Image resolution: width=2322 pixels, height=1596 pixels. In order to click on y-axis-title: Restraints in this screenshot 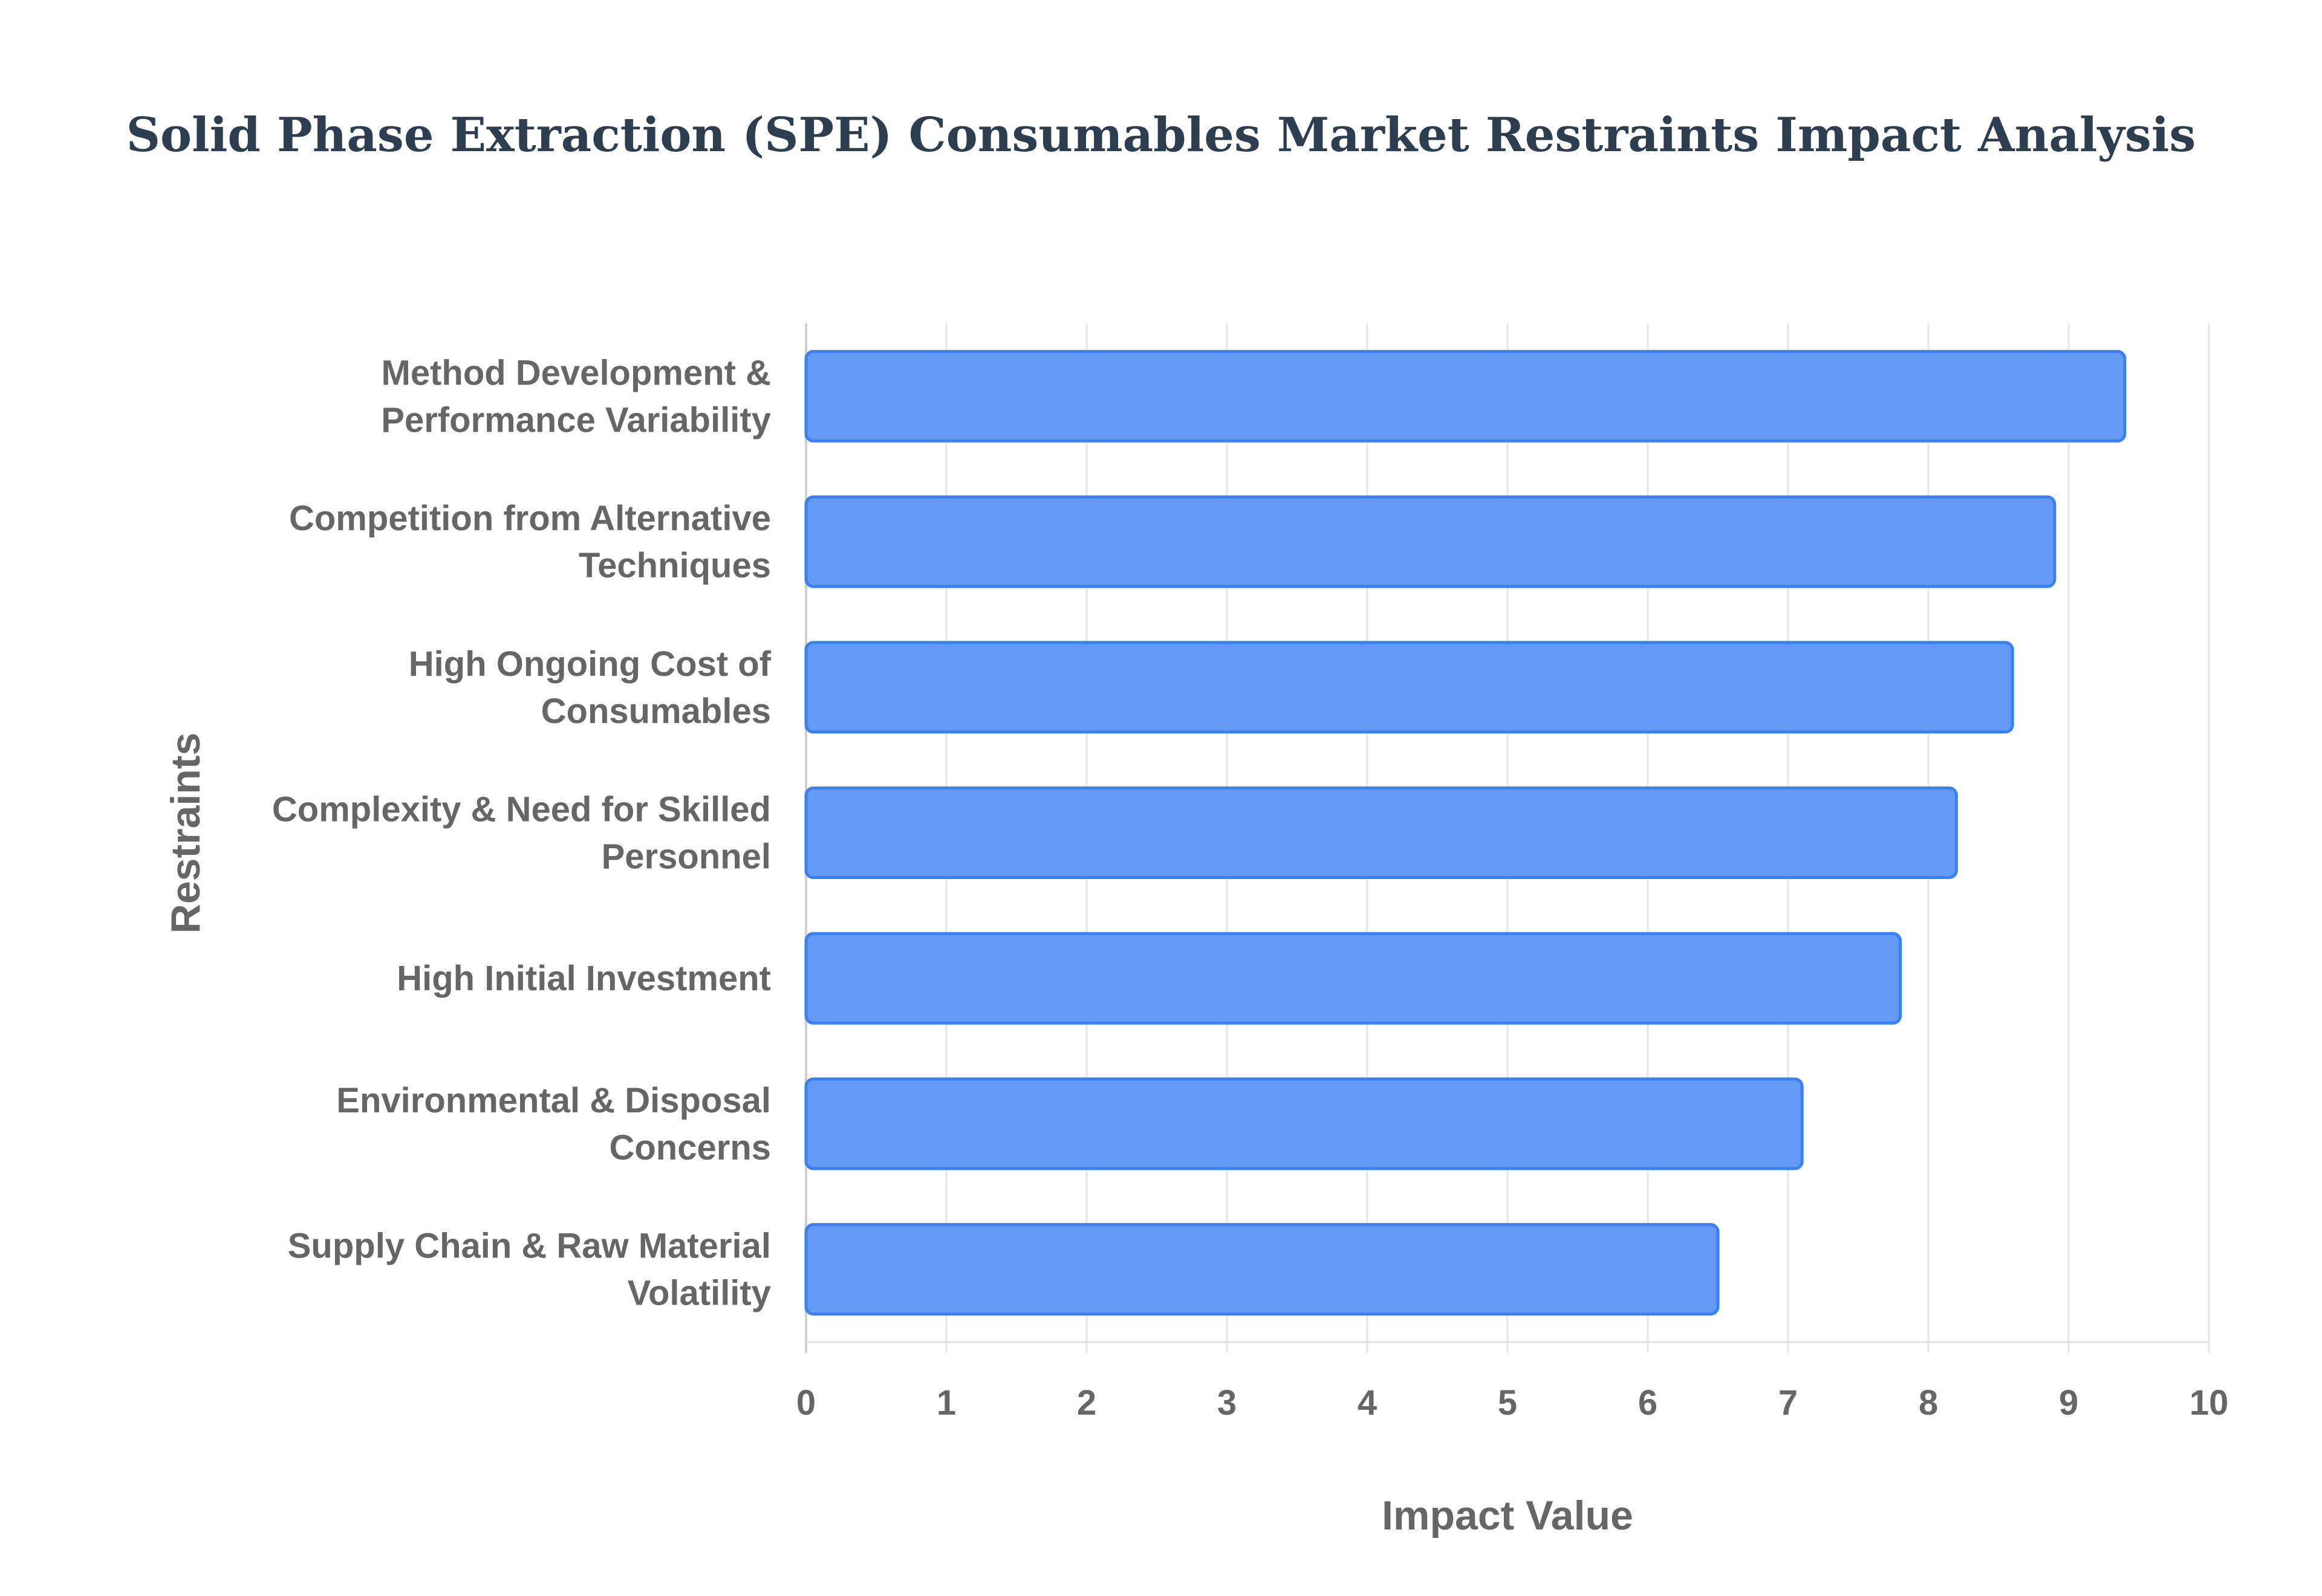, I will do `click(186, 833)`.